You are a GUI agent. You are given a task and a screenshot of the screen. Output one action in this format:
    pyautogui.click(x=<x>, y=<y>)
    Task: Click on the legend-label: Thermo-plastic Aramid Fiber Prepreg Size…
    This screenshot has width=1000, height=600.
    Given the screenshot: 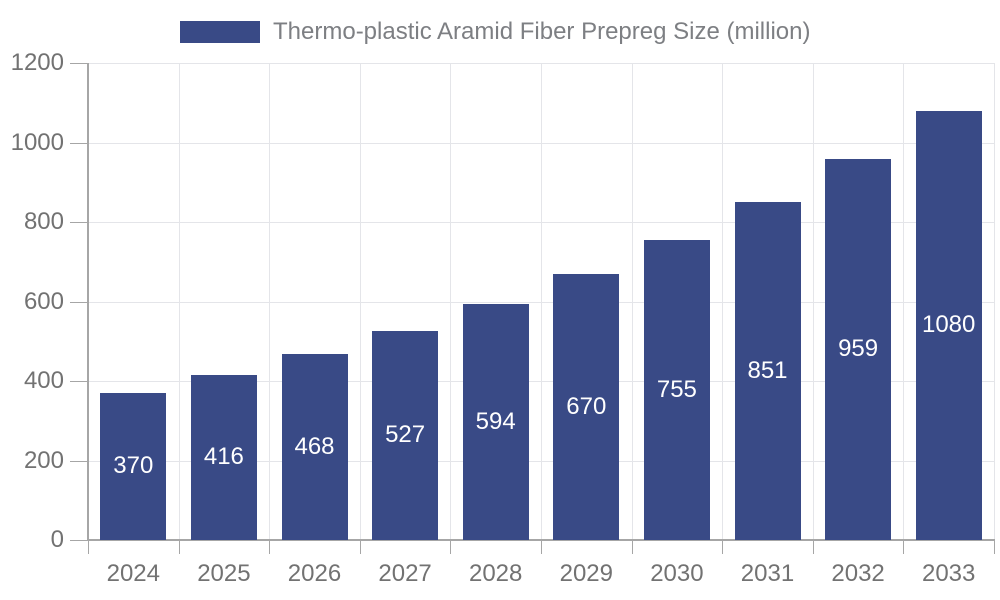 What is the action you would take?
    pyautogui.click(x=542, y=31)
    